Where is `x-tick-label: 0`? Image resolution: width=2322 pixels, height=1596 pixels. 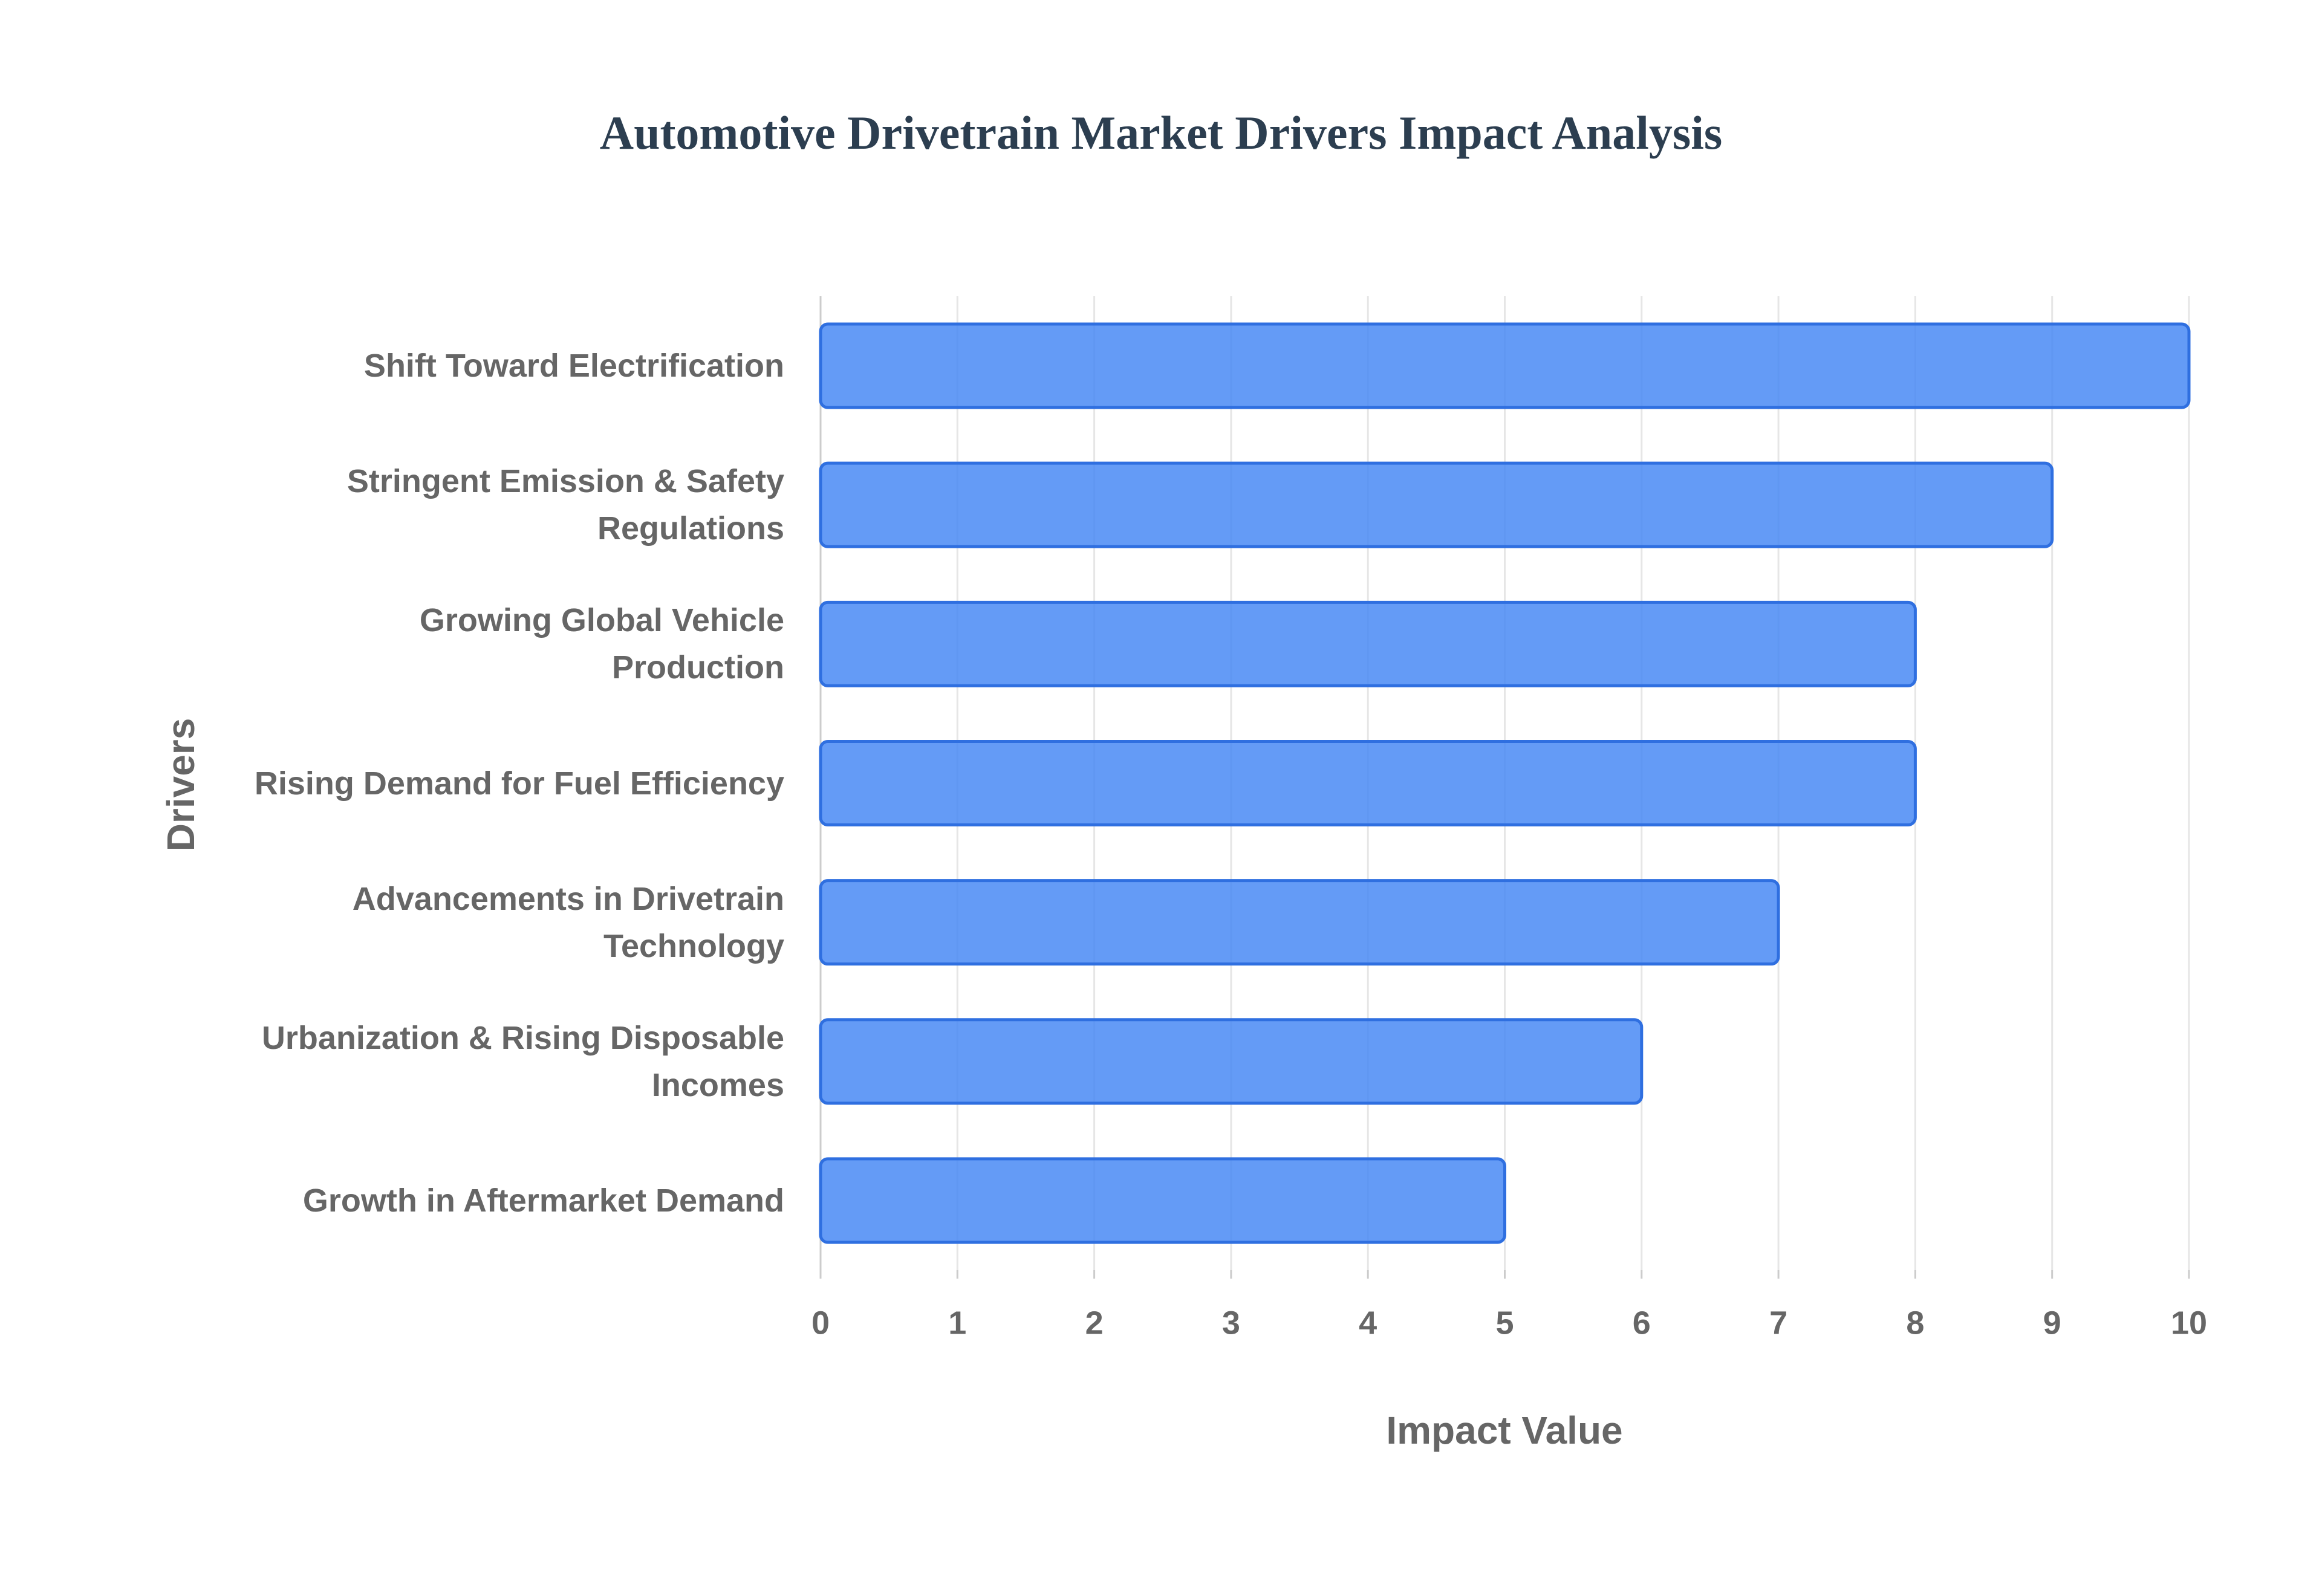
x-tick-label: 0 is located at coordinates (821, 1323).